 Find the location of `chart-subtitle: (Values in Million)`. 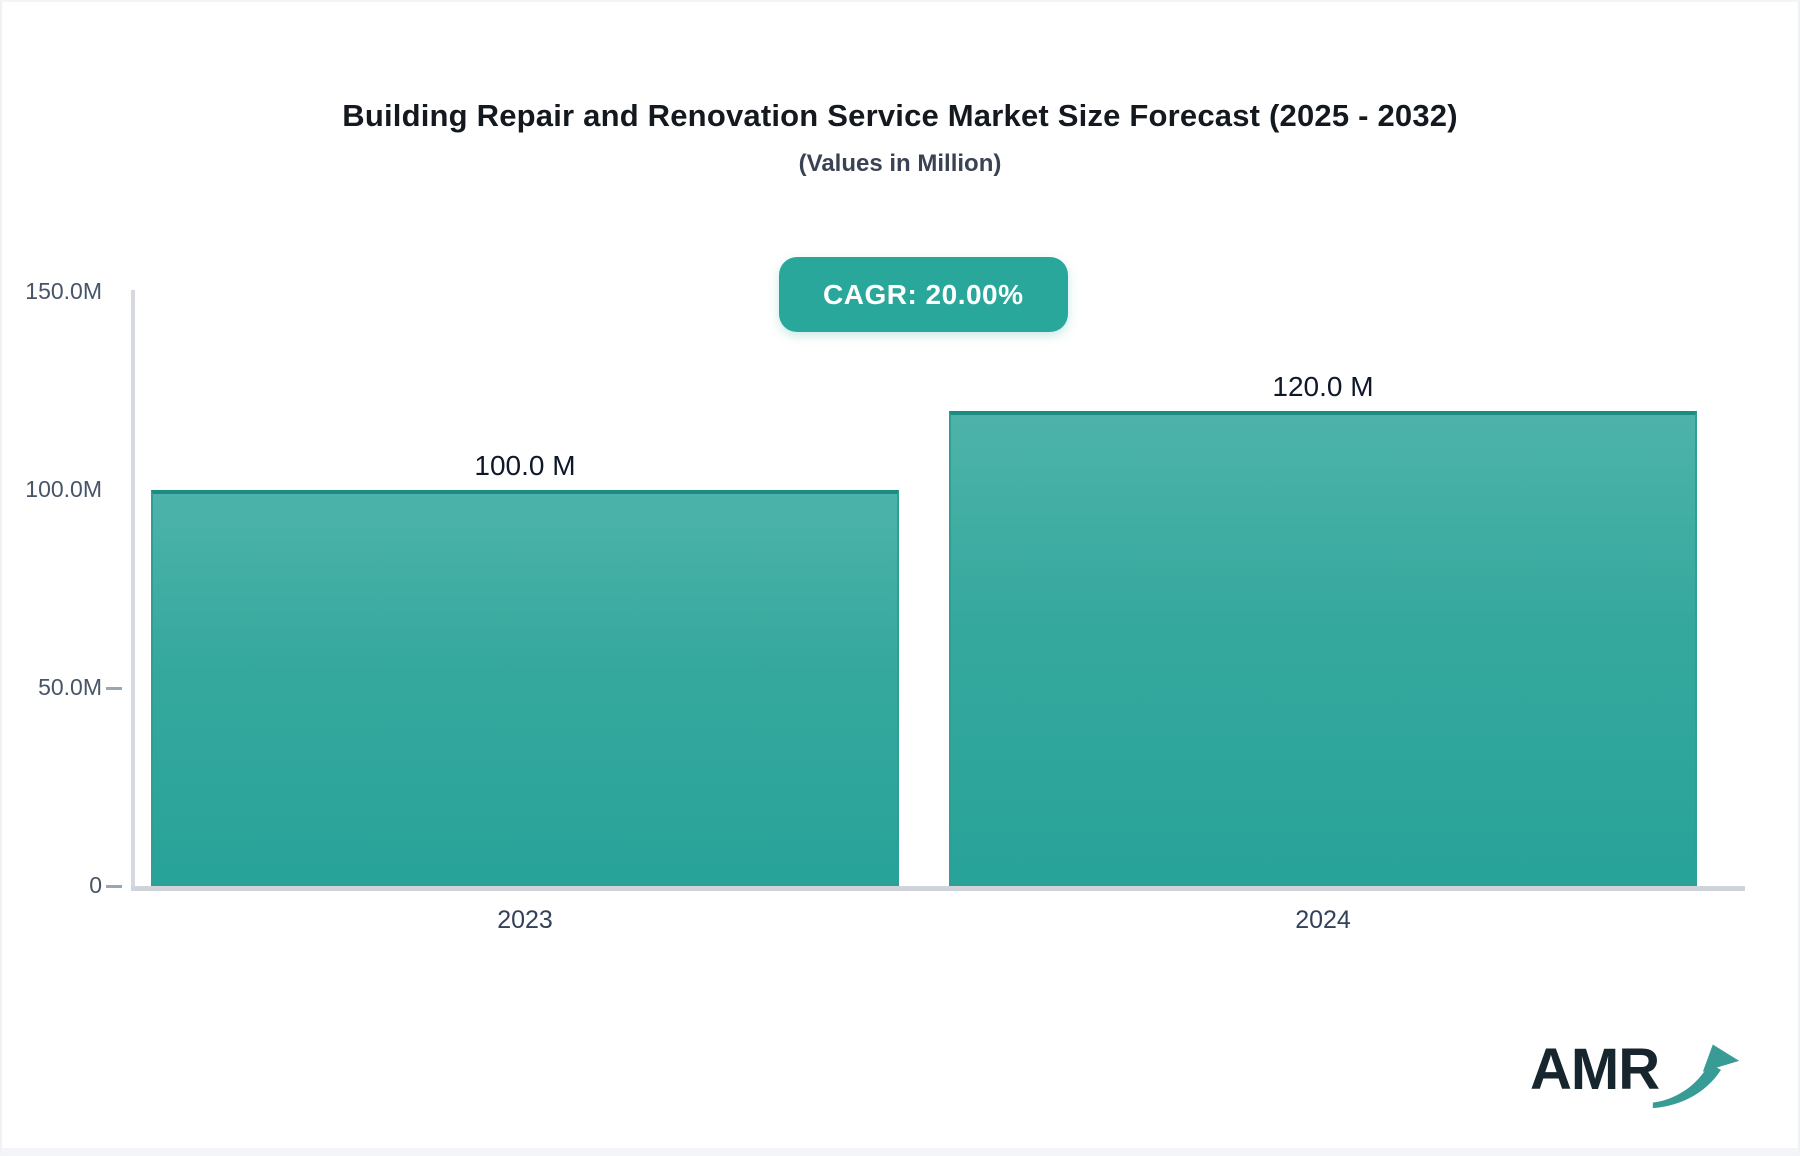

chart-subtitle: (Values in Million) is located at coordinates (900, 163).